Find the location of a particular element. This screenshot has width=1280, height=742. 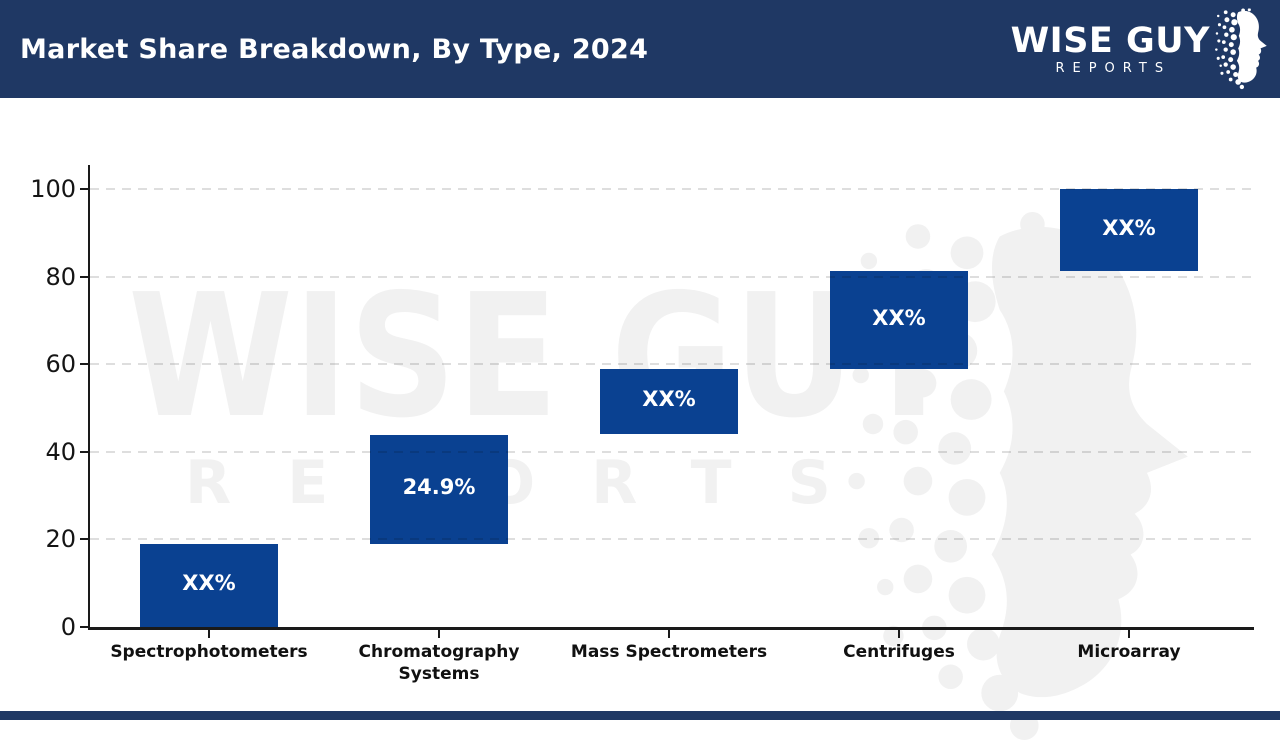

y-tick-label: 80 is located at coordinates (60, 276).